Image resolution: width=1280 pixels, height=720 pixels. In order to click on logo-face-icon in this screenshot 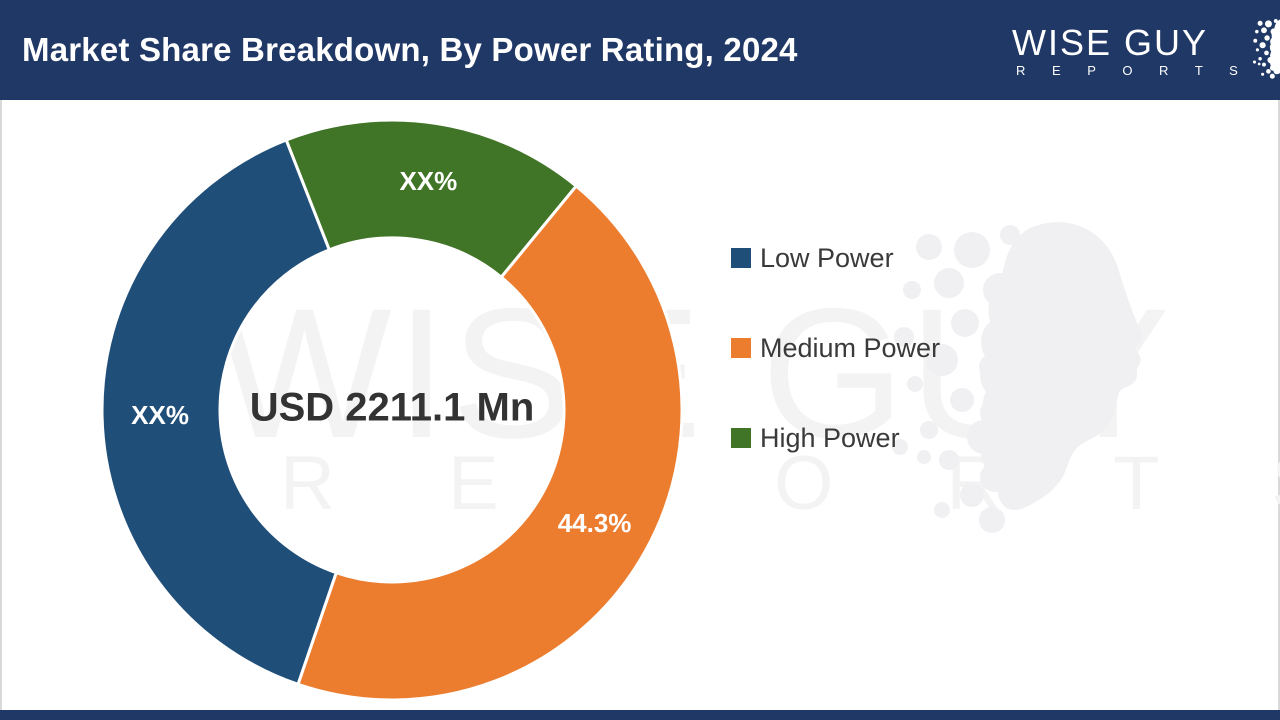, I will do `click(1266, 48)`.